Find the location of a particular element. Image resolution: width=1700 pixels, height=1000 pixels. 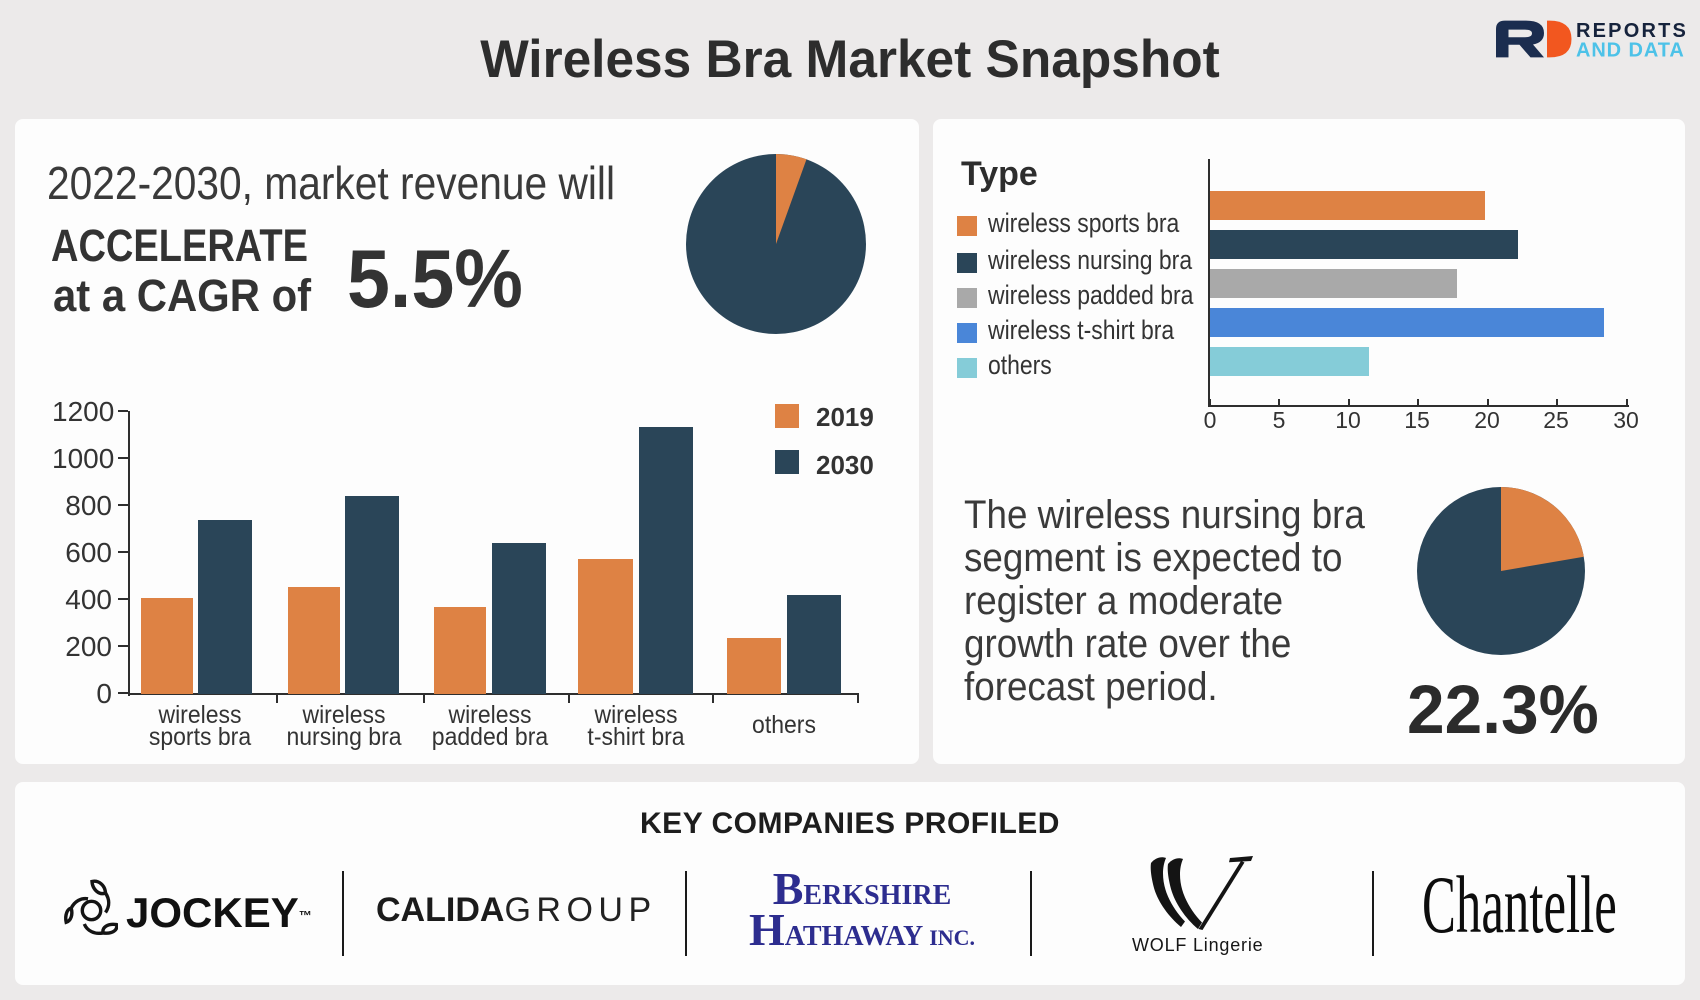

svg-text: AND DATA is located at coordinates (1630, 51).